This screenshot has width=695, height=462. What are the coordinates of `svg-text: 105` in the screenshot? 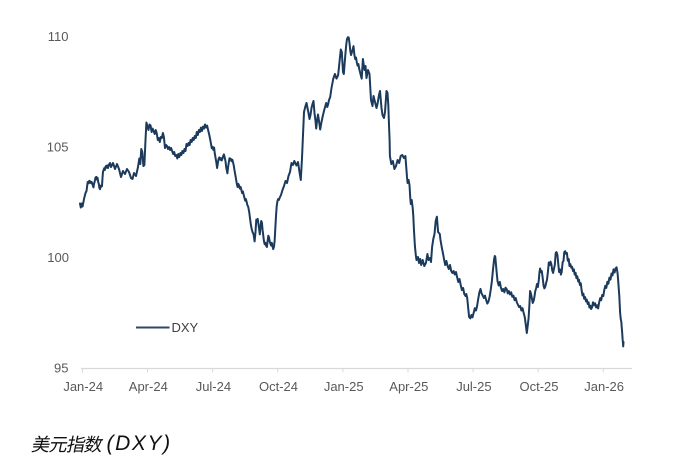 It's located at (58, 147).